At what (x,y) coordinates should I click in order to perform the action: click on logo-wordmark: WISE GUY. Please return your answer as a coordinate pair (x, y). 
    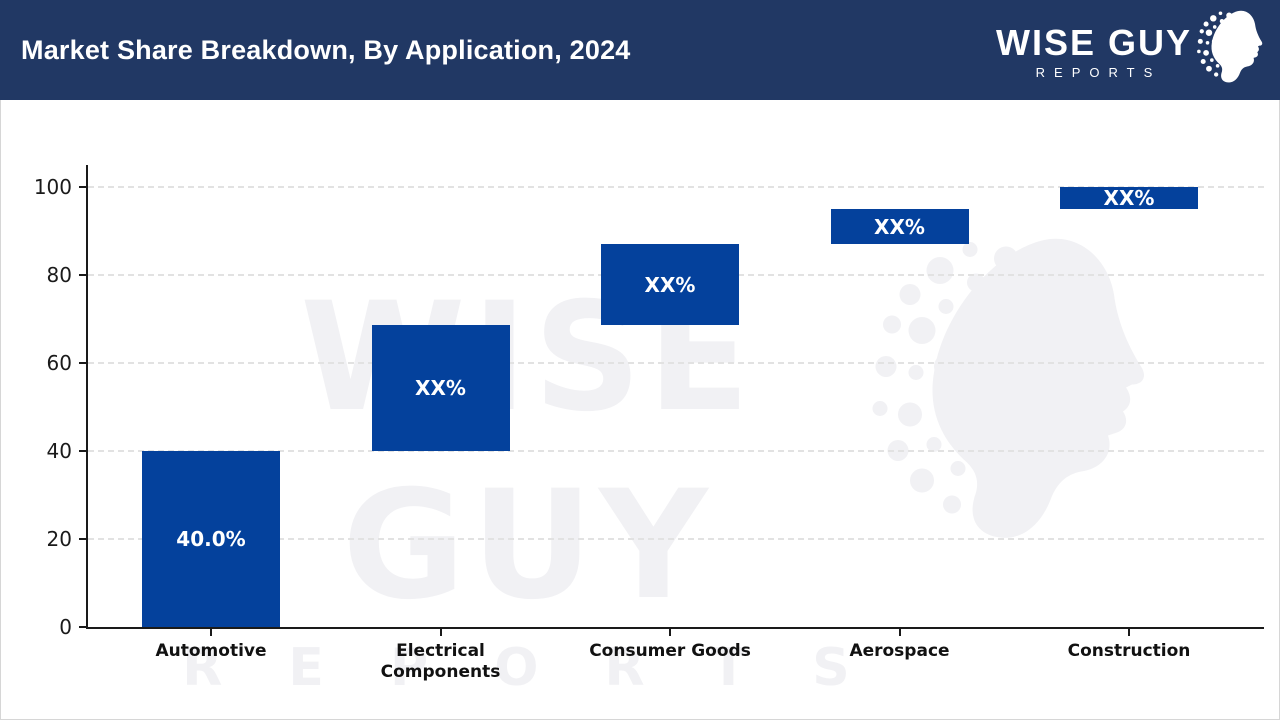
    Looking at the image, I should click on (1093, 42).